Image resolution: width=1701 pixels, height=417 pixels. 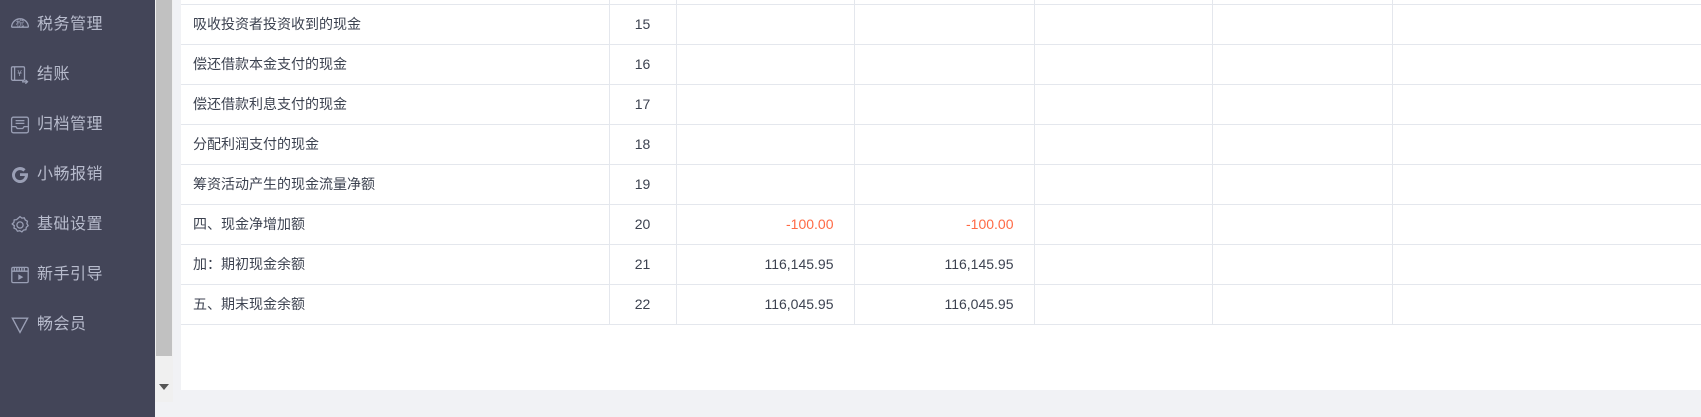 I want to click on sidebar-item-1: 税 税务管理, so click(x=77, y=25).